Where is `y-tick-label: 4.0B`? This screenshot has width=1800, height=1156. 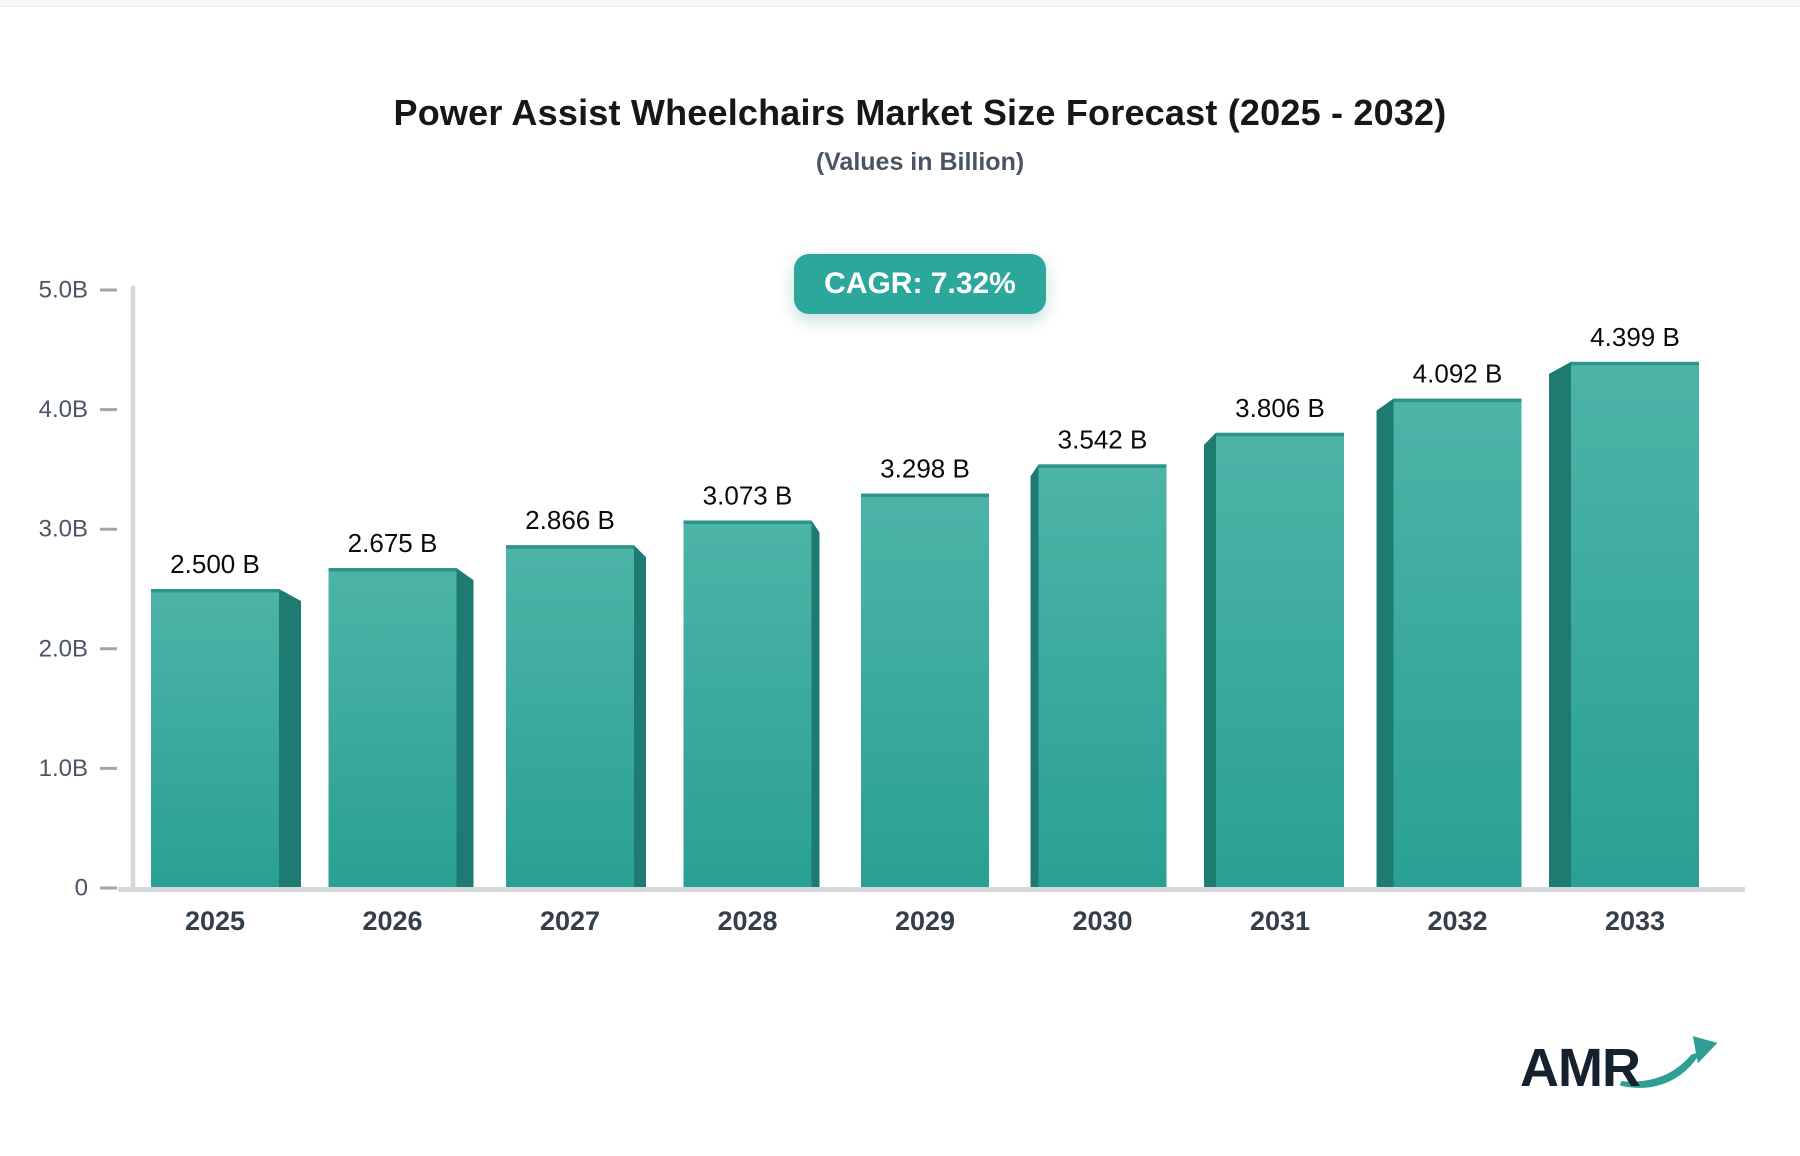
y-tick-label: 4.0B is located at coordinates (63, 409).